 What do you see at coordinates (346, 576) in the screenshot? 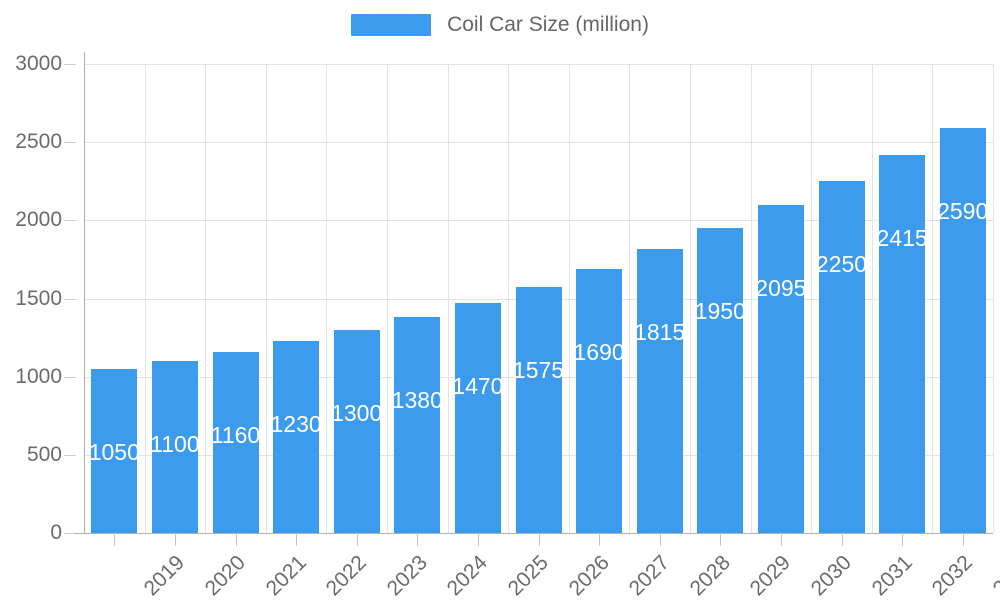
I see `x-axis-tick-label: 2022` at bounding box center [346, 576].